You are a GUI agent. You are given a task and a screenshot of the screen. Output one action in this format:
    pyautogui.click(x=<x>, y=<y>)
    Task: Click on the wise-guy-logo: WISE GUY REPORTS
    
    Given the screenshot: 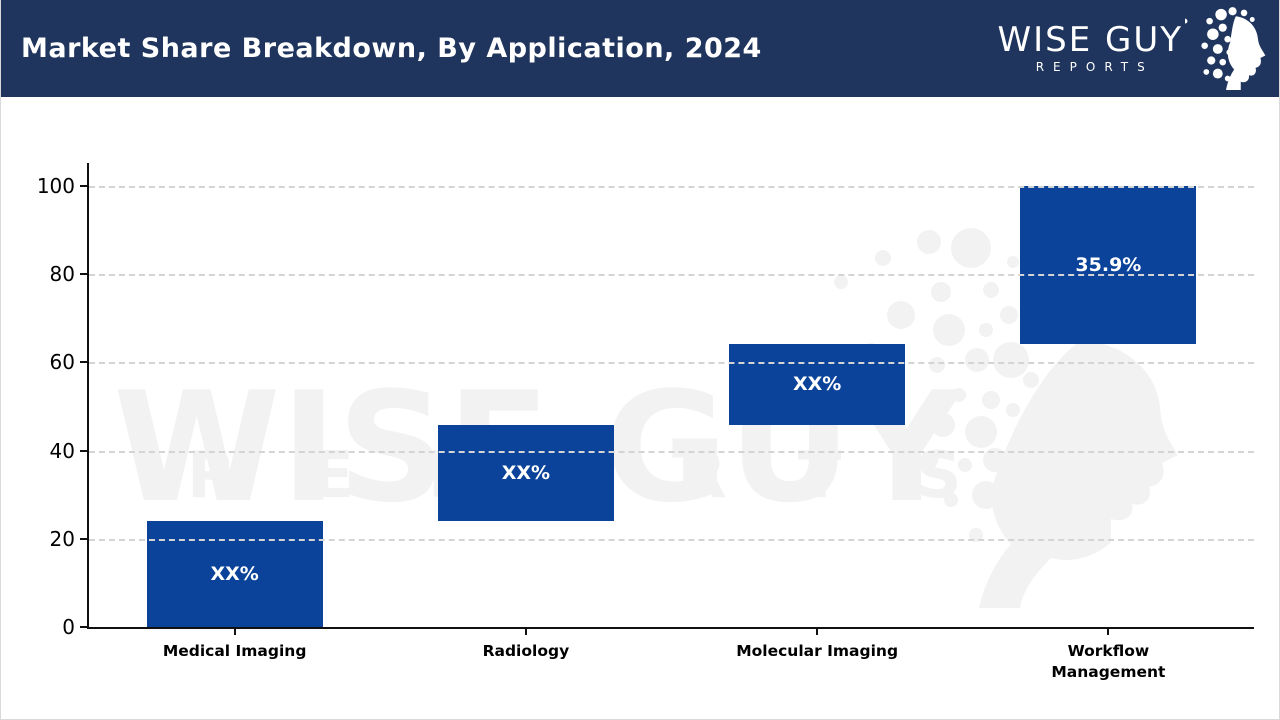 What is the action you would take?
    pyautogui.click(x=1132, y=49)
    